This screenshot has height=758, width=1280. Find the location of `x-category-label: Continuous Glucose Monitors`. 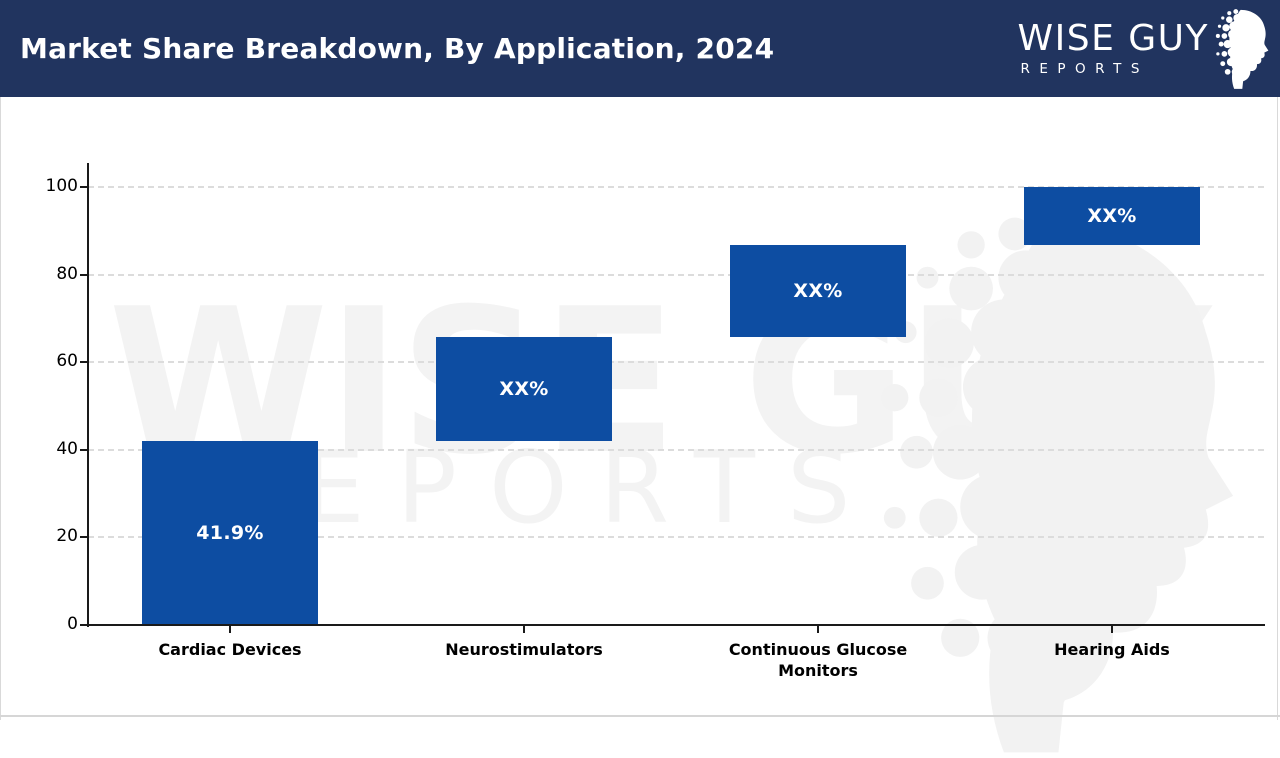

x-category-label: Continuous Glucose Monitors is located at coordinates (818, 660).